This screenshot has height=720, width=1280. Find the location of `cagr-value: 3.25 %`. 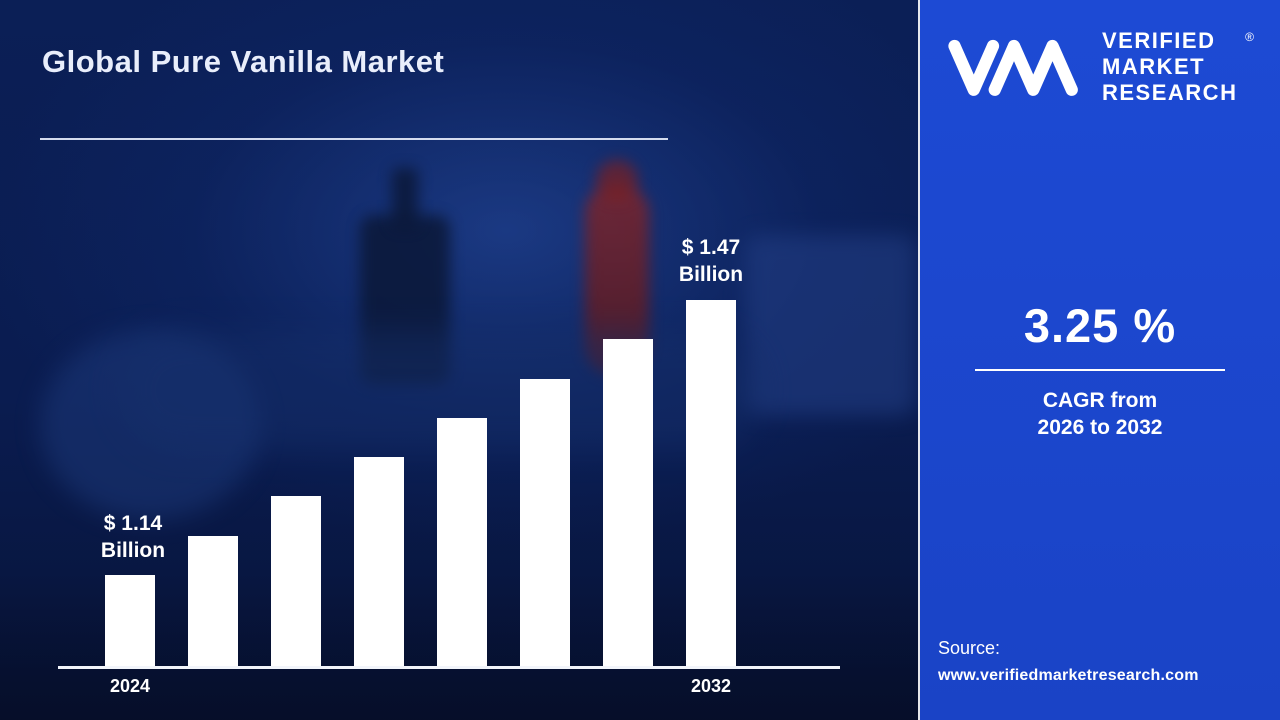

cagr-value: 3.25 % is located at coordinates (1100, 325).